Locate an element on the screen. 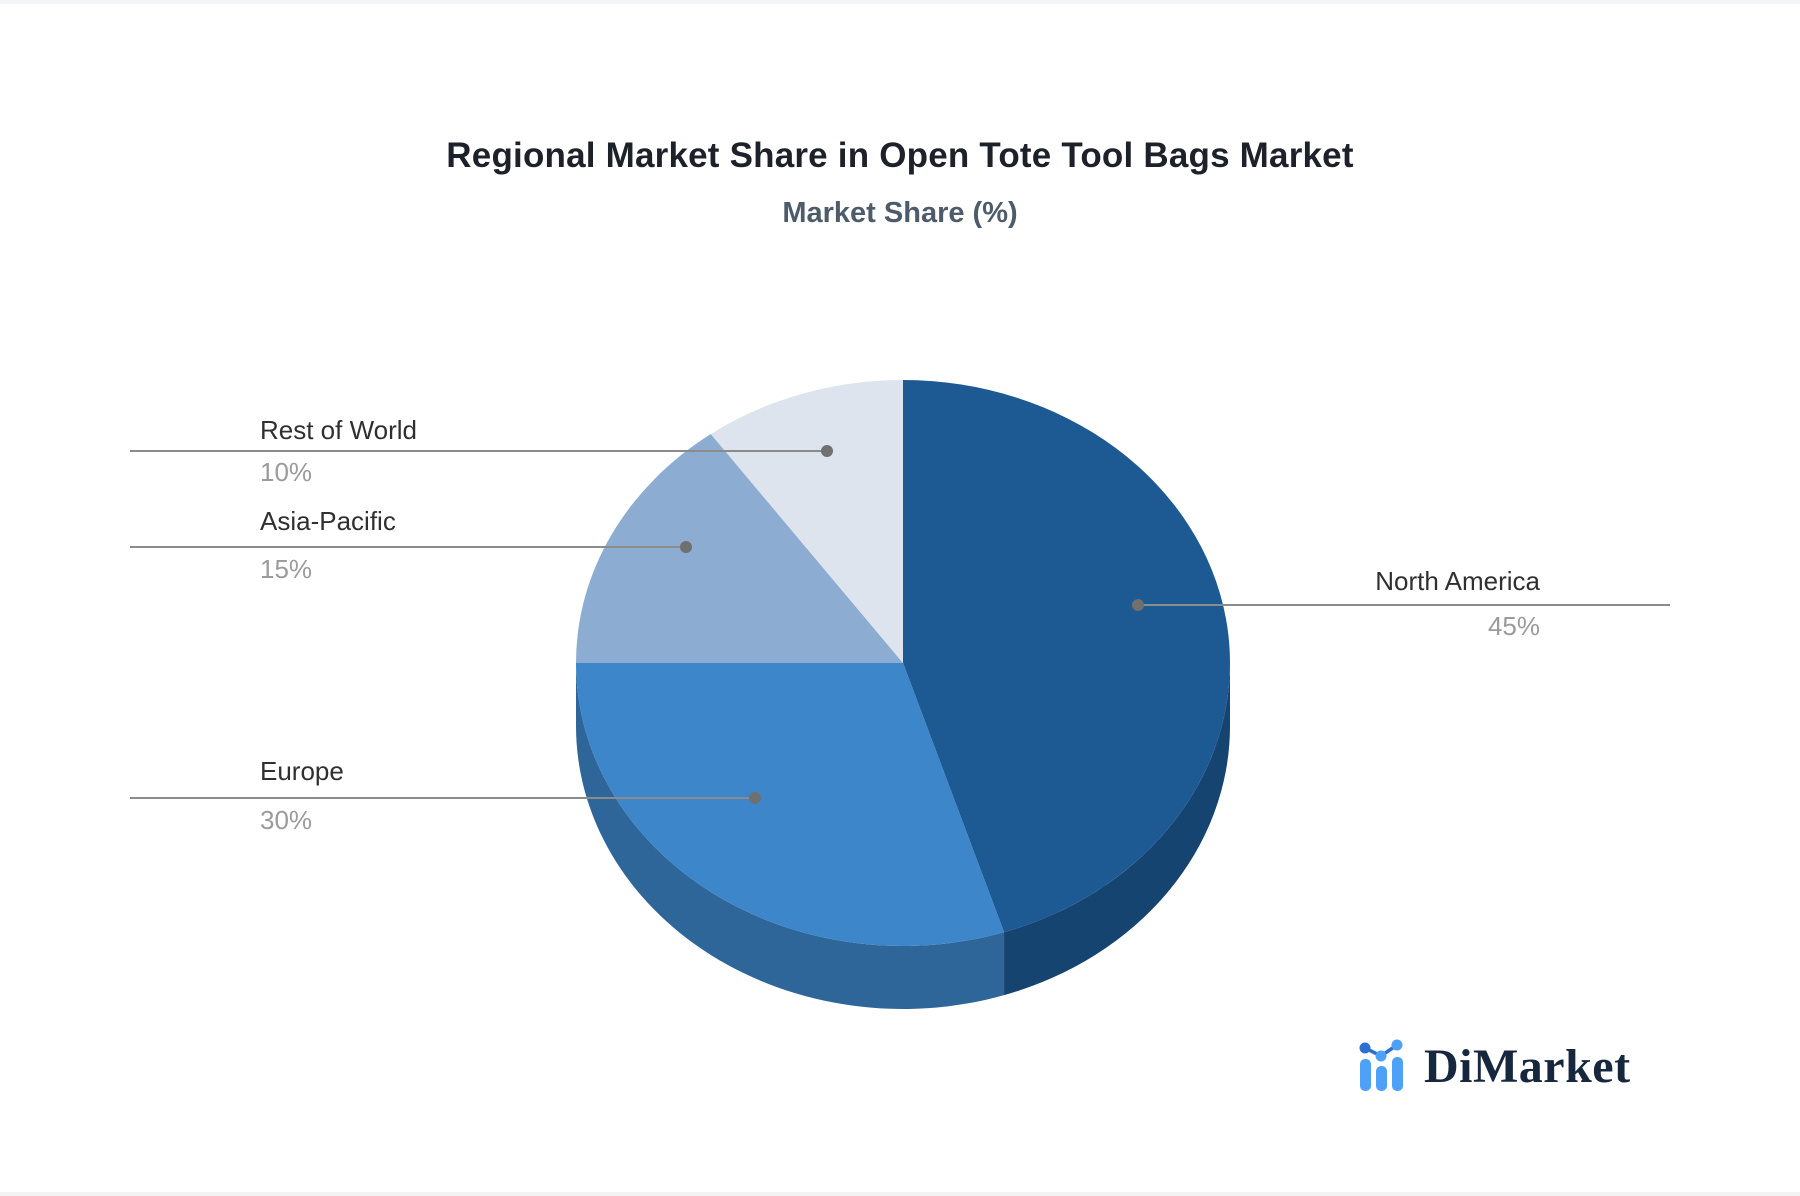 The height and width of the screenshot is (1196, 1800). dimarket-logo: DiMarket is located at coordinates (1494, 1066).